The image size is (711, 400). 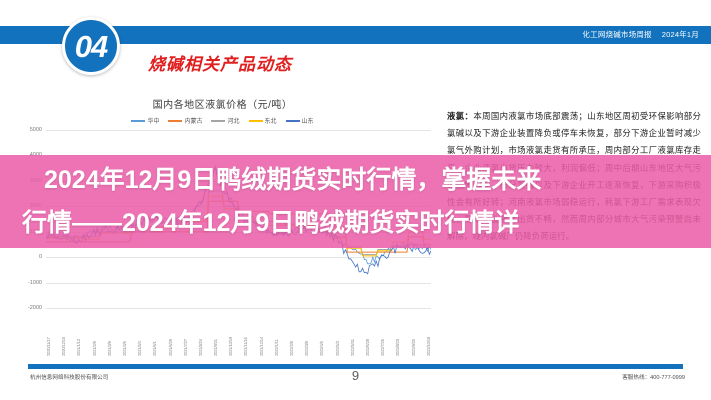 I want to click on legend-label: 华中, so click(x=153, y=122).